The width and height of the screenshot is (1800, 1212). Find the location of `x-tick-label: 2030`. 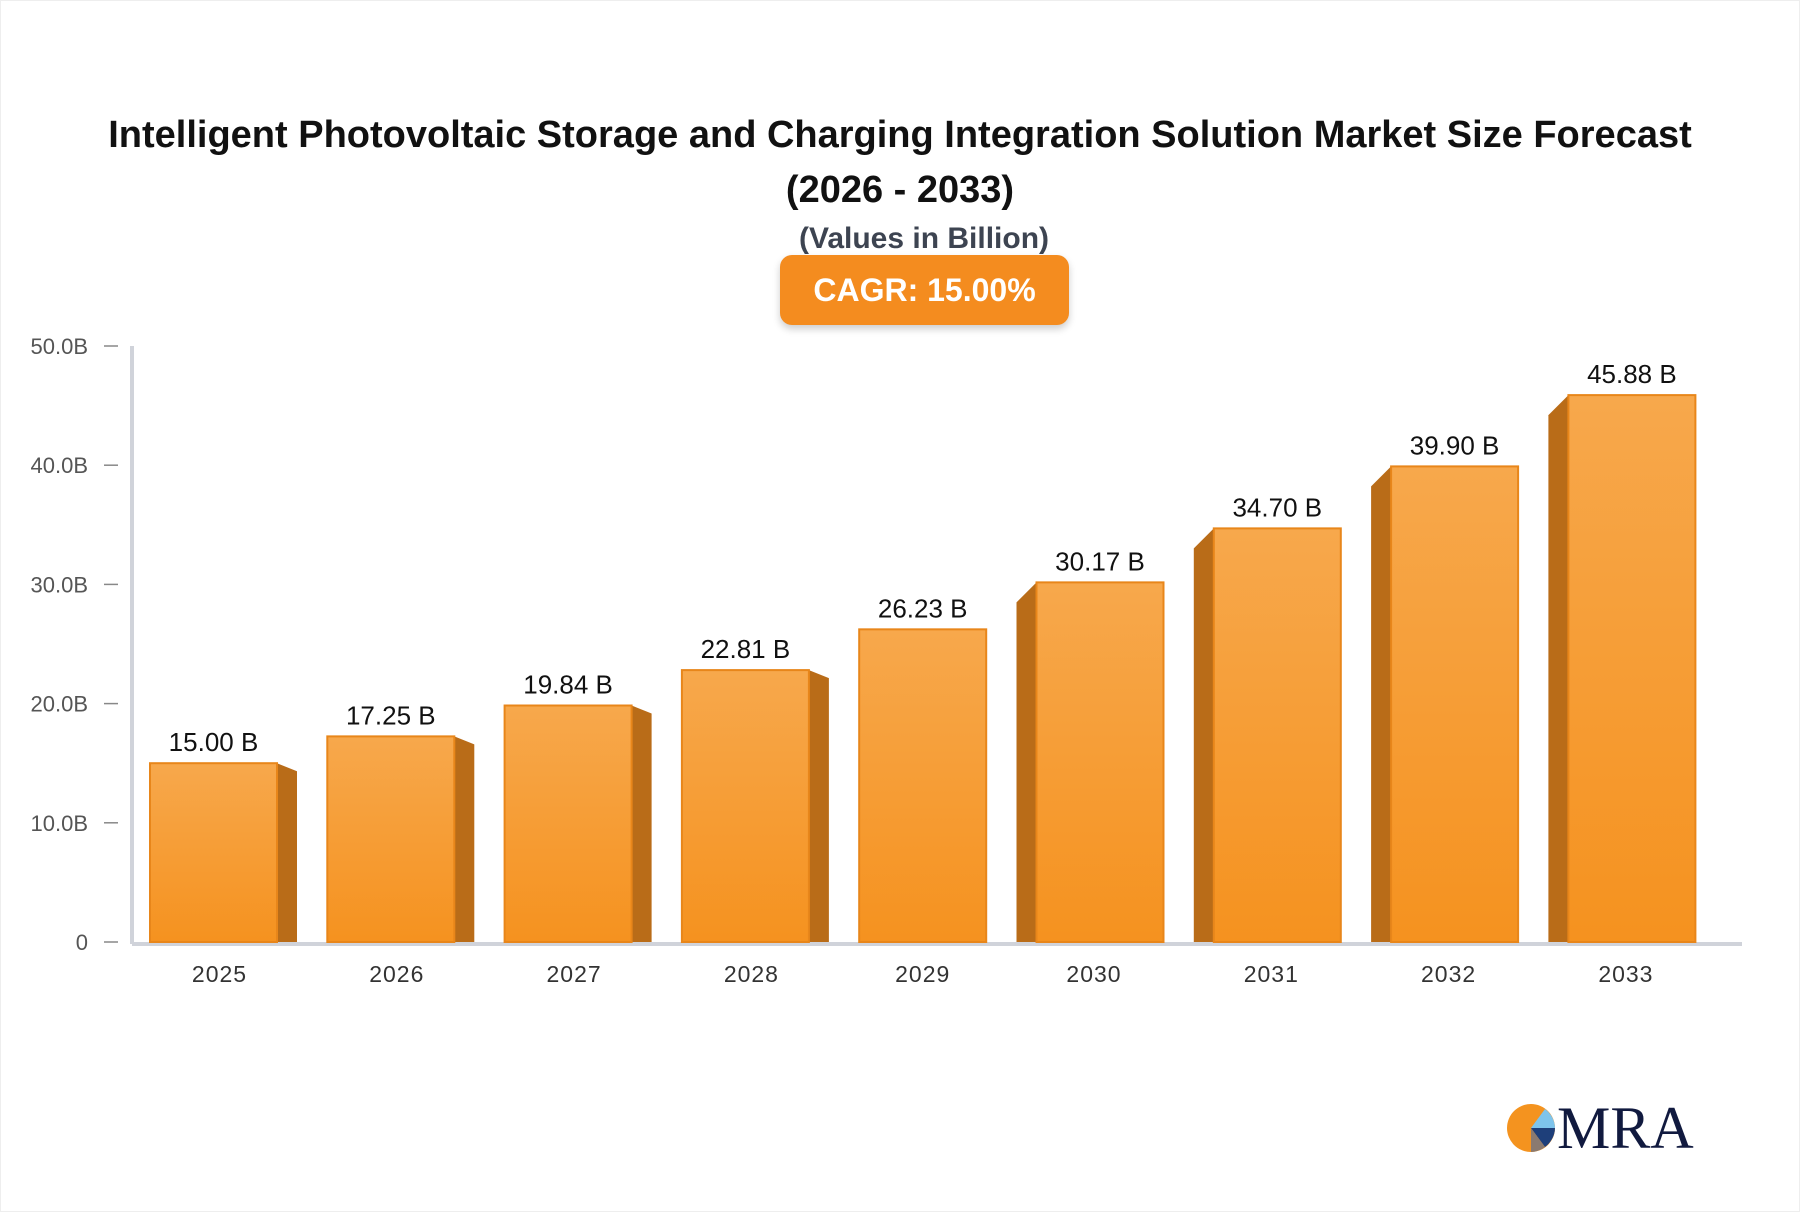

x-tick-label: 2030 is located at coordinates (1093, 974).